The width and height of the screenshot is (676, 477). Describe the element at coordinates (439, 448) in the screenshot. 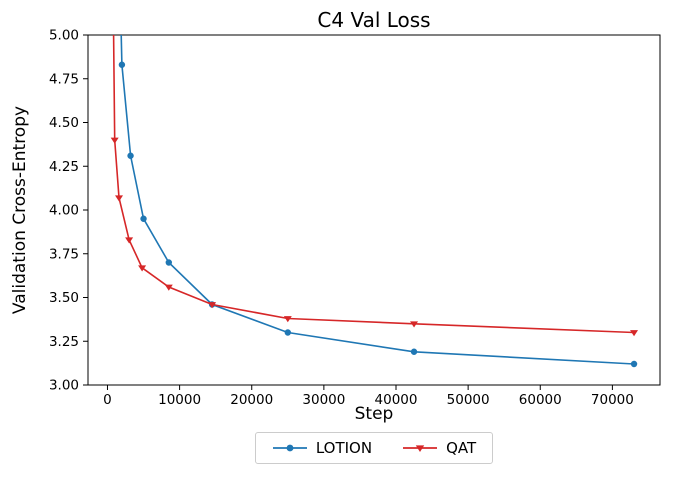

I see `legend-item-qat: QAT` at that location.